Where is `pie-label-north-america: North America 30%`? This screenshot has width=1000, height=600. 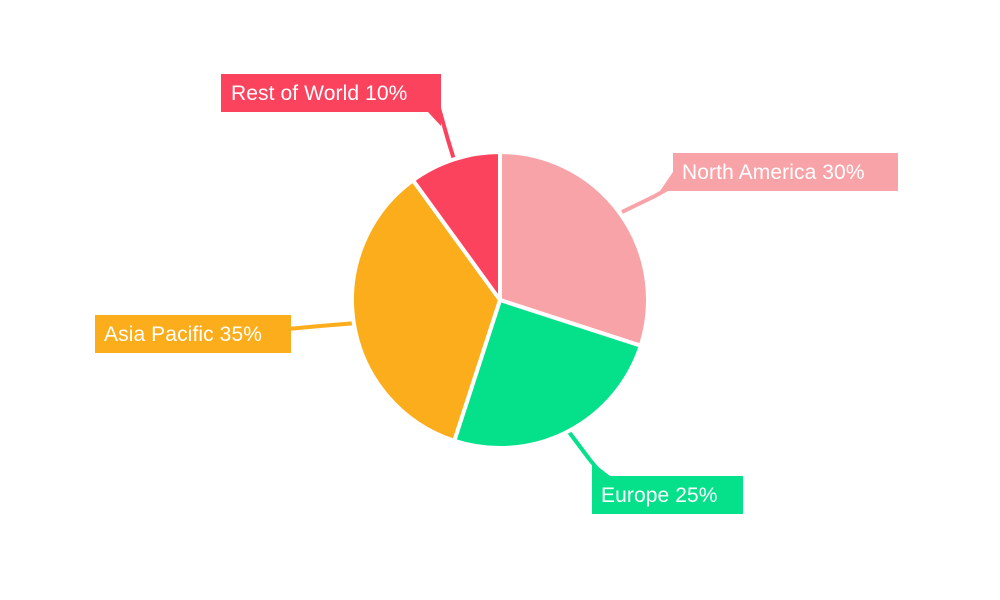 pie-label-north-america: North America 30% is located at coordinates (773, 172).